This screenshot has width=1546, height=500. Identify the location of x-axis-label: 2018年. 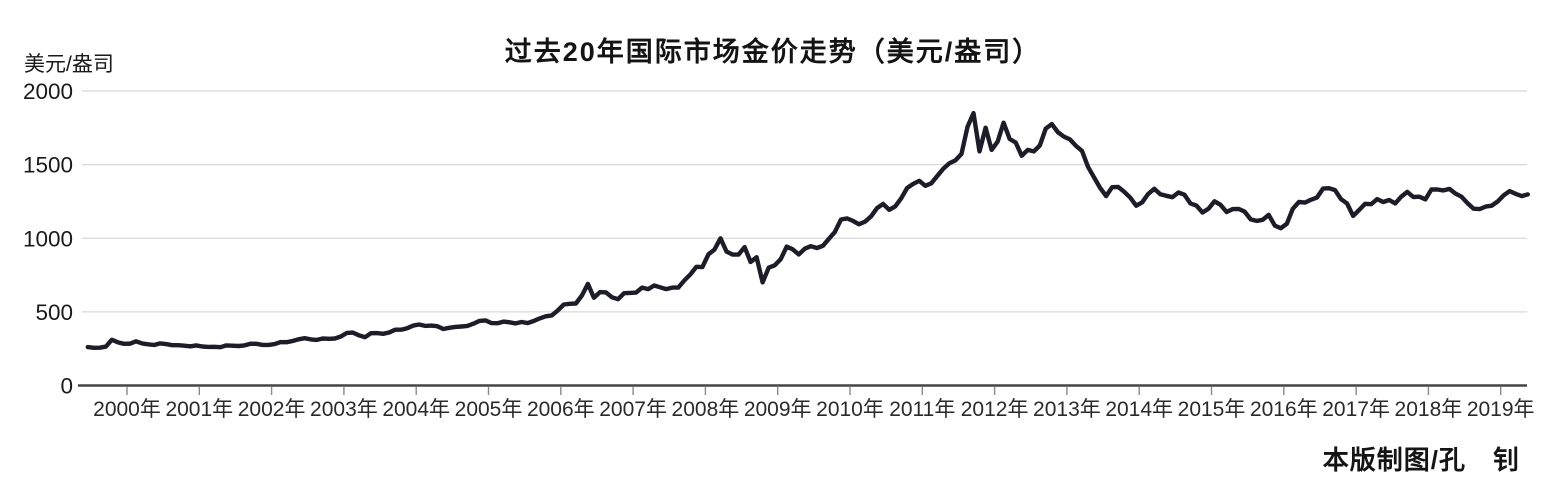
(1429, 409).